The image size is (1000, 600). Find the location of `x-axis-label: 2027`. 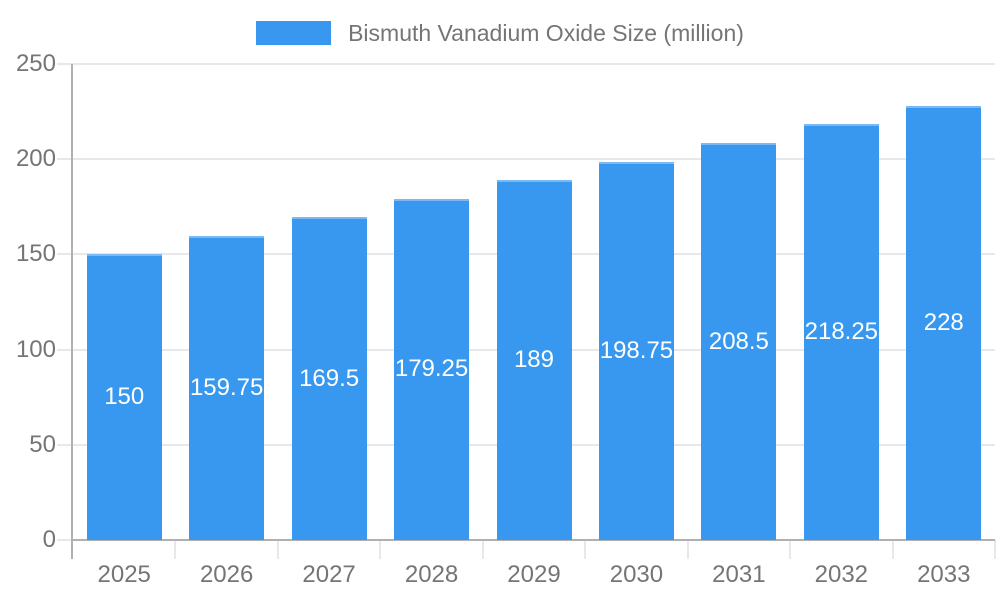

x-axis-label: 2027 is located at coordinates (329, 574).